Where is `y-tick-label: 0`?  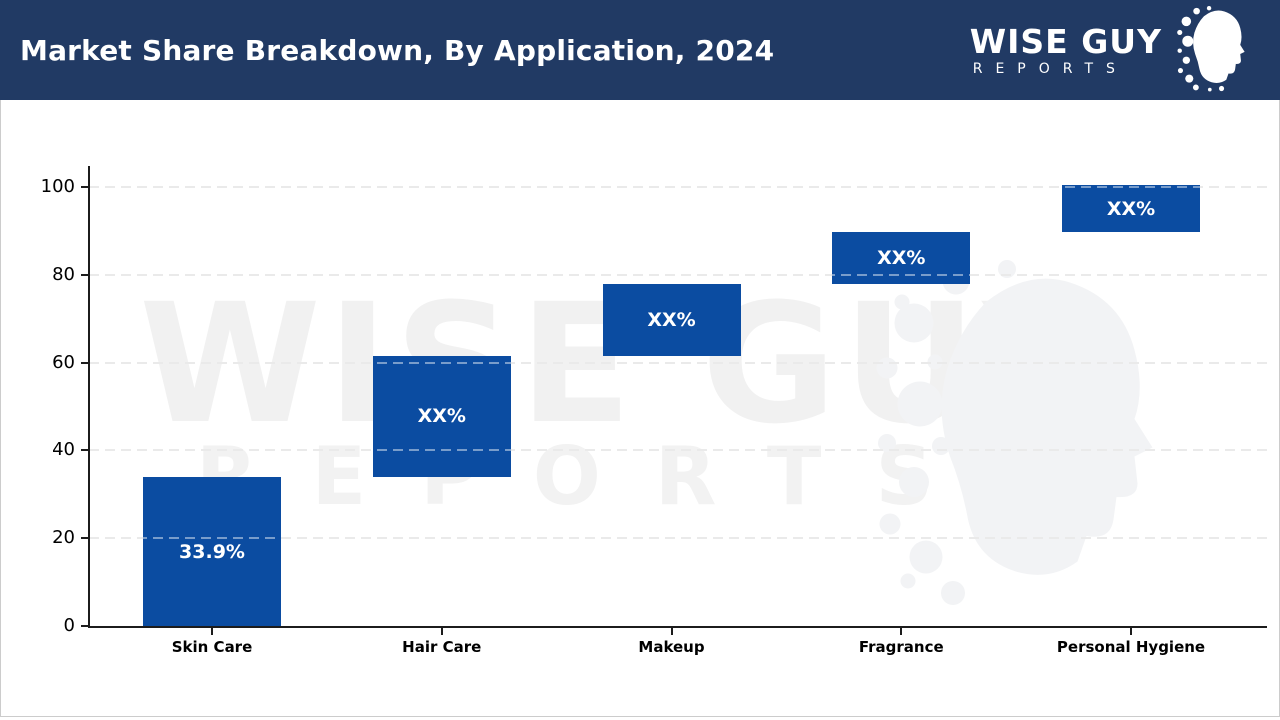 y-tick-label: 0 is located at coordinates (69, 625).